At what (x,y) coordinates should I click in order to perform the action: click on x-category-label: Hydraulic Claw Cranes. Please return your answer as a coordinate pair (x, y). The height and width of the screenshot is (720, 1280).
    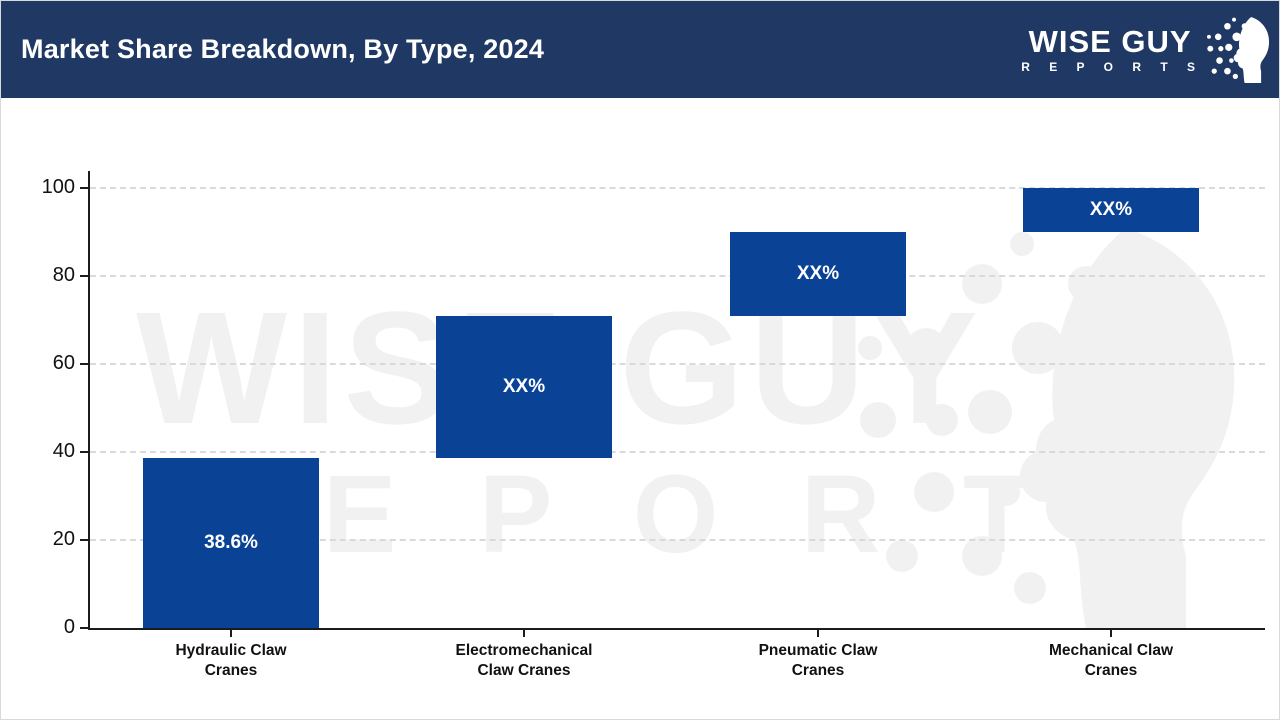
    Looking at the image, I should click on (231, 661).